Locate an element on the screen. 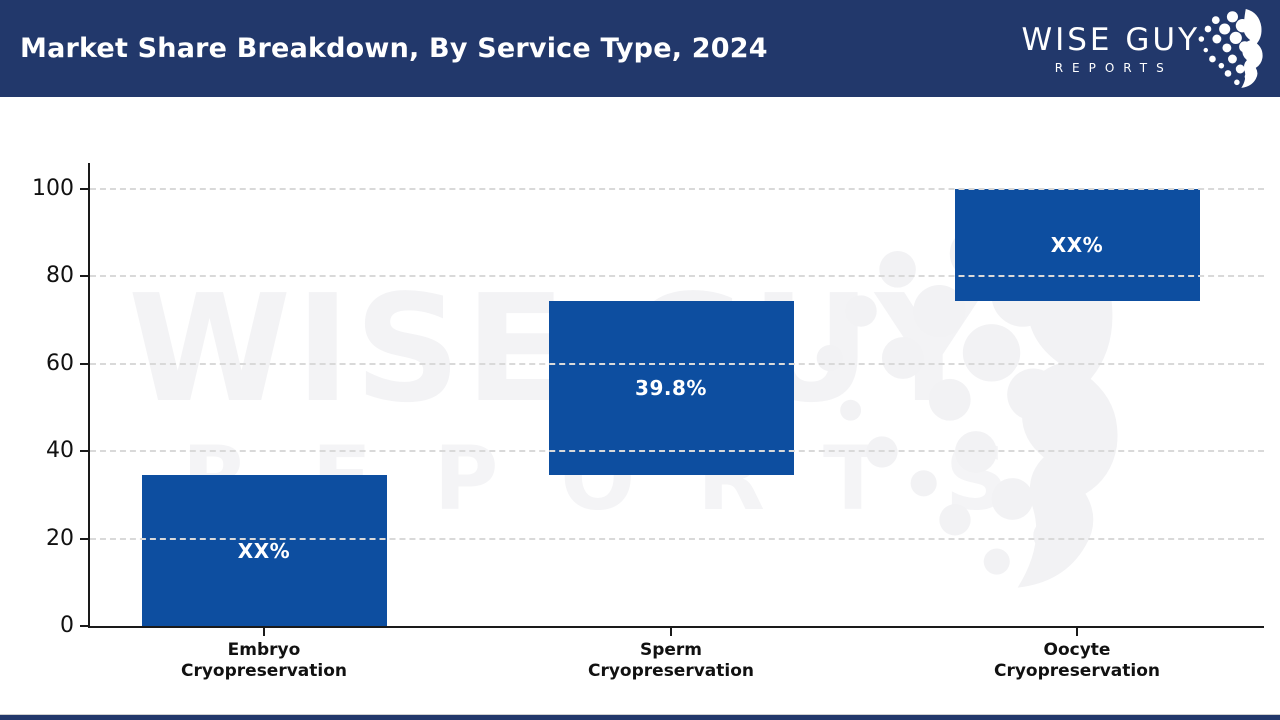  y-tick-label: 100 is located at coordinates (53, 188).